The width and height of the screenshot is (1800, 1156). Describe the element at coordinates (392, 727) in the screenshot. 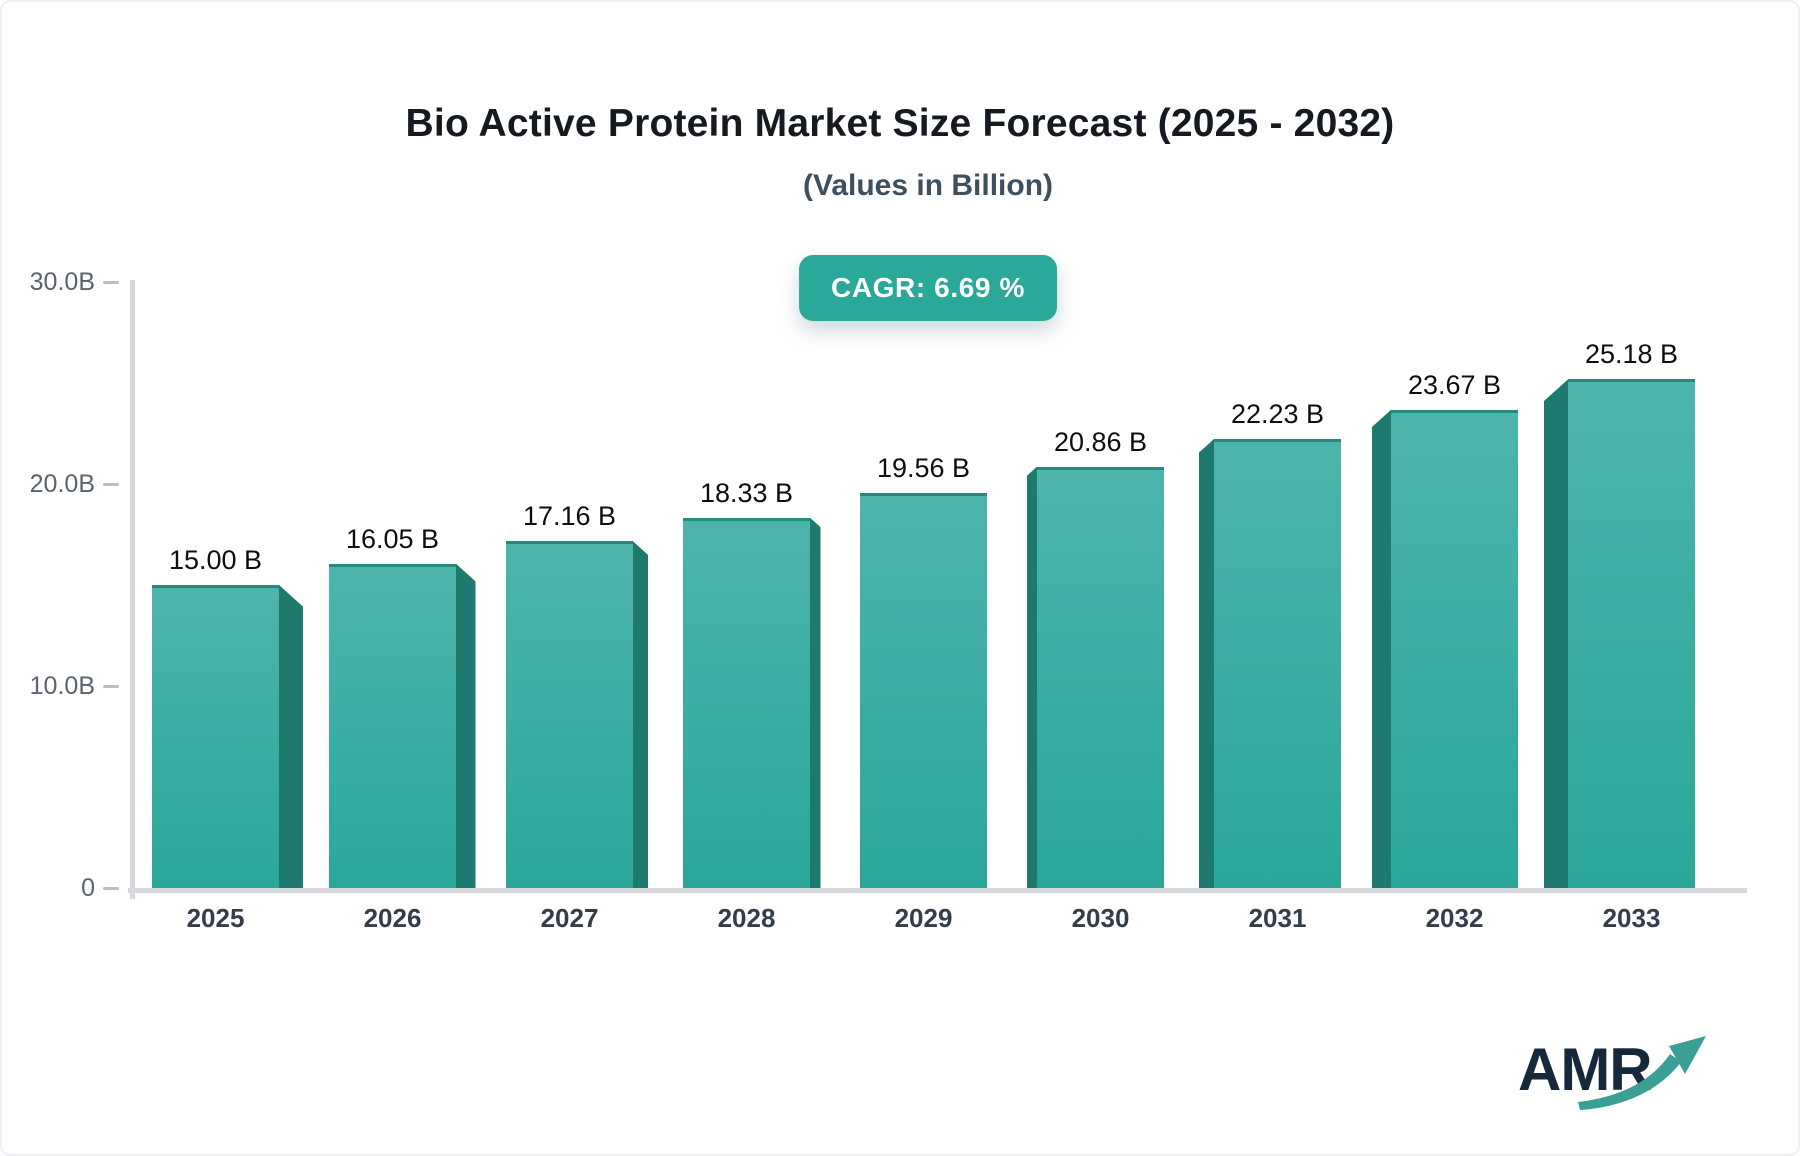

I see `bar-2026` at that location.